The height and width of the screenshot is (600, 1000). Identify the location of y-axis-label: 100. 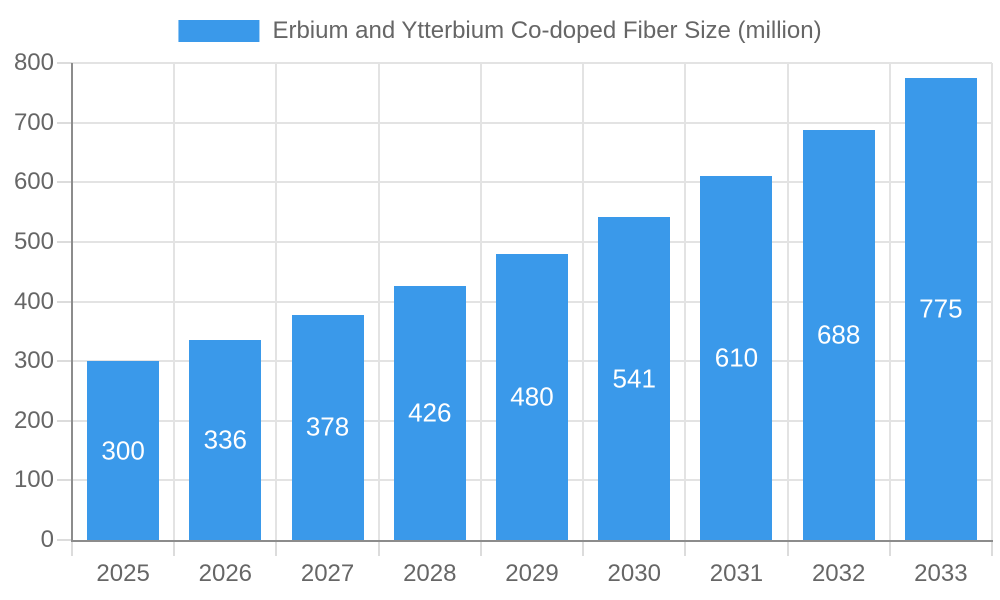
(33, 480).